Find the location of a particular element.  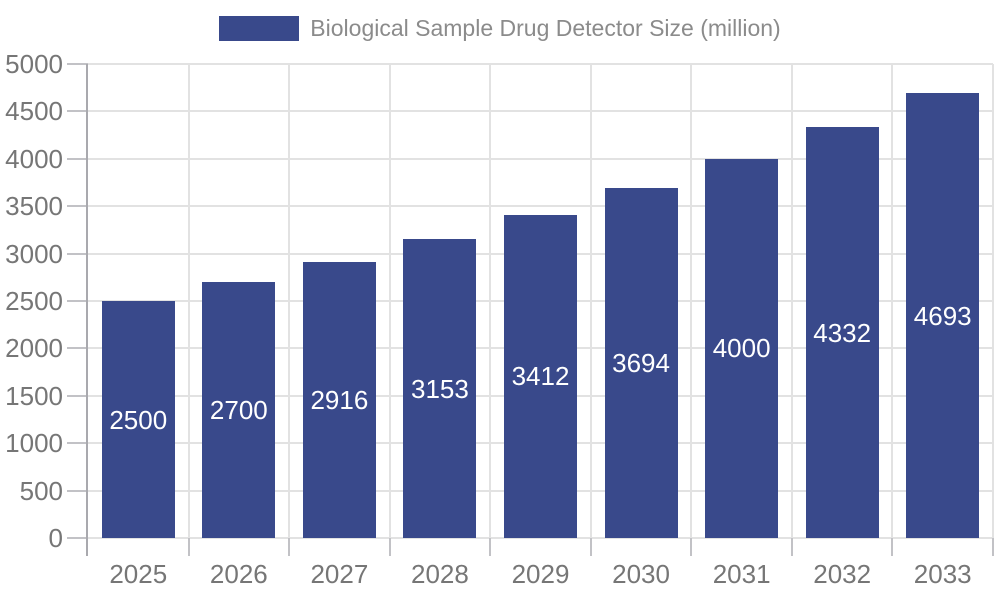

bar-value-label: 3412 is located at coordinates (540, 376).